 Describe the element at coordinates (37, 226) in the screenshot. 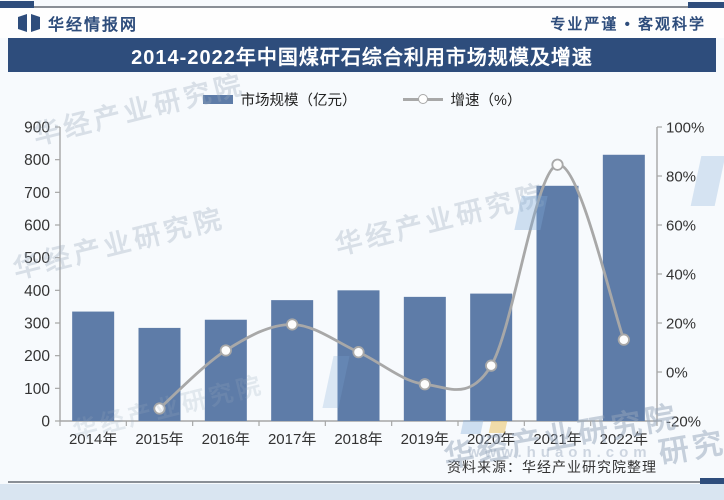

I see `left-axis-label: 600` at that location.